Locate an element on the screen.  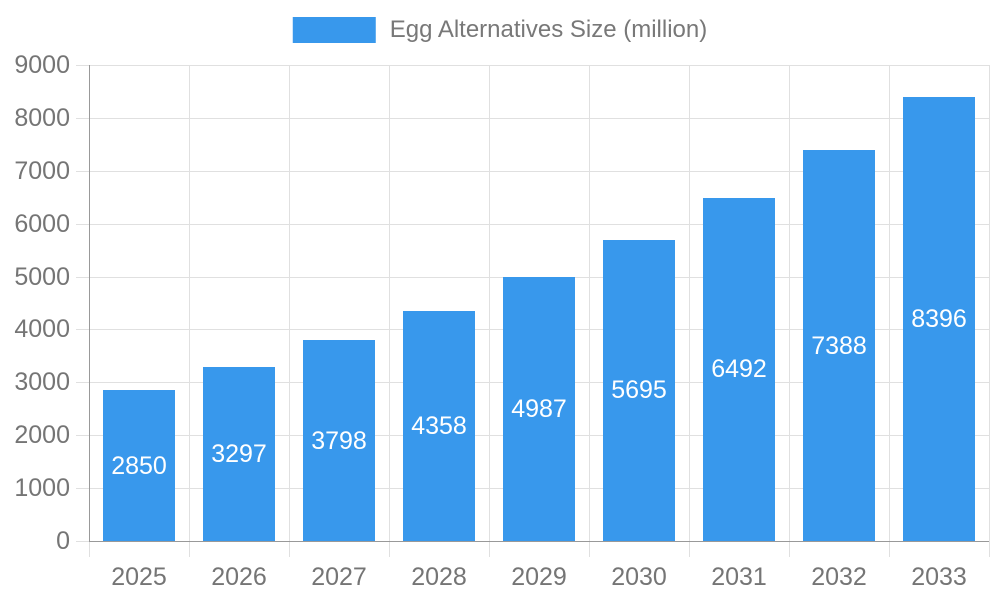
bar-2029: 4987 is located at coordinates (539, 409).